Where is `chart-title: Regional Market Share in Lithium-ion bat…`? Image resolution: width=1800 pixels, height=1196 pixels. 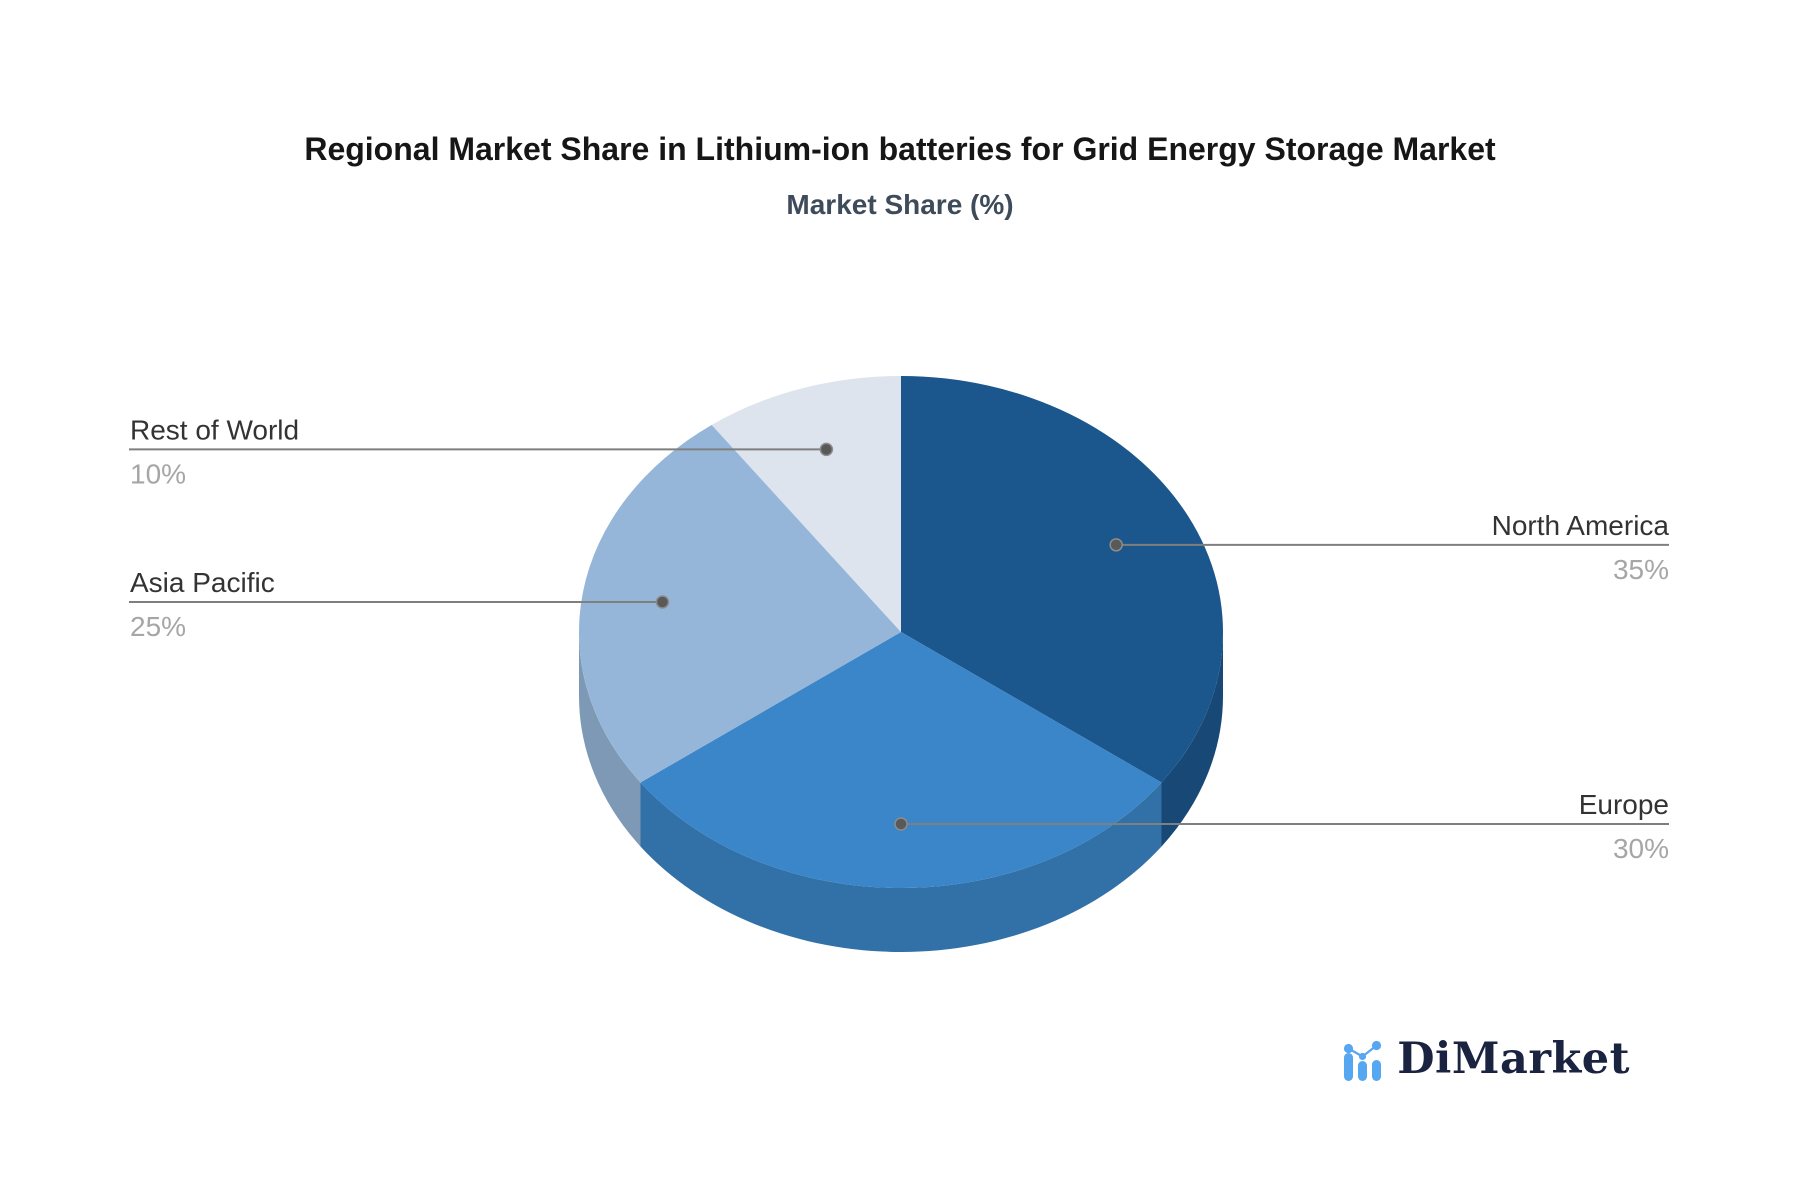
chart-title: Regional Market Share in Lithium-ion bat… is located at coordinates (900, 149).